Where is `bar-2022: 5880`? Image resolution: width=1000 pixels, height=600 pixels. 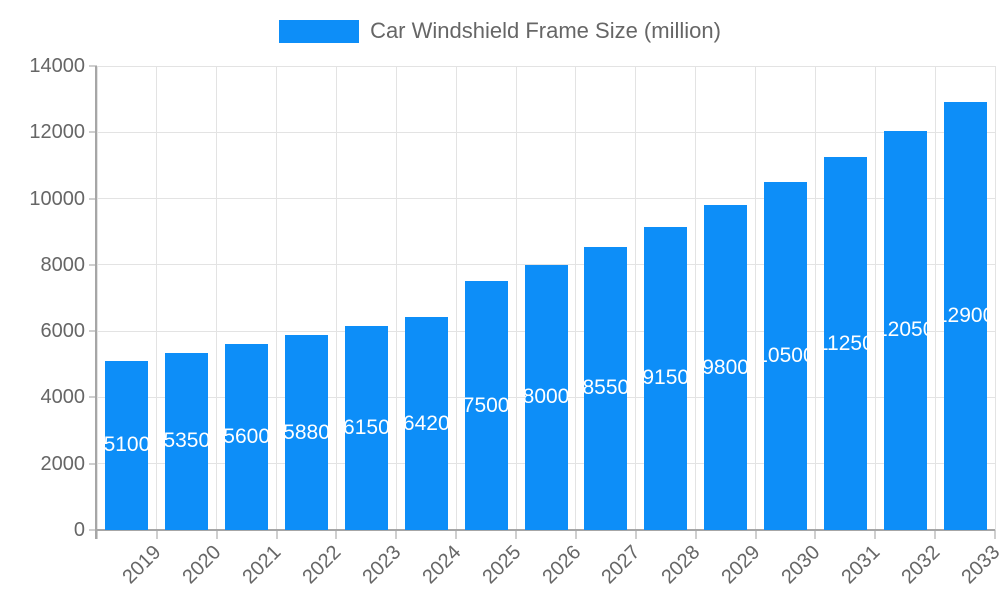
bar-2022: 5880 is located at coordinates (307, 432).